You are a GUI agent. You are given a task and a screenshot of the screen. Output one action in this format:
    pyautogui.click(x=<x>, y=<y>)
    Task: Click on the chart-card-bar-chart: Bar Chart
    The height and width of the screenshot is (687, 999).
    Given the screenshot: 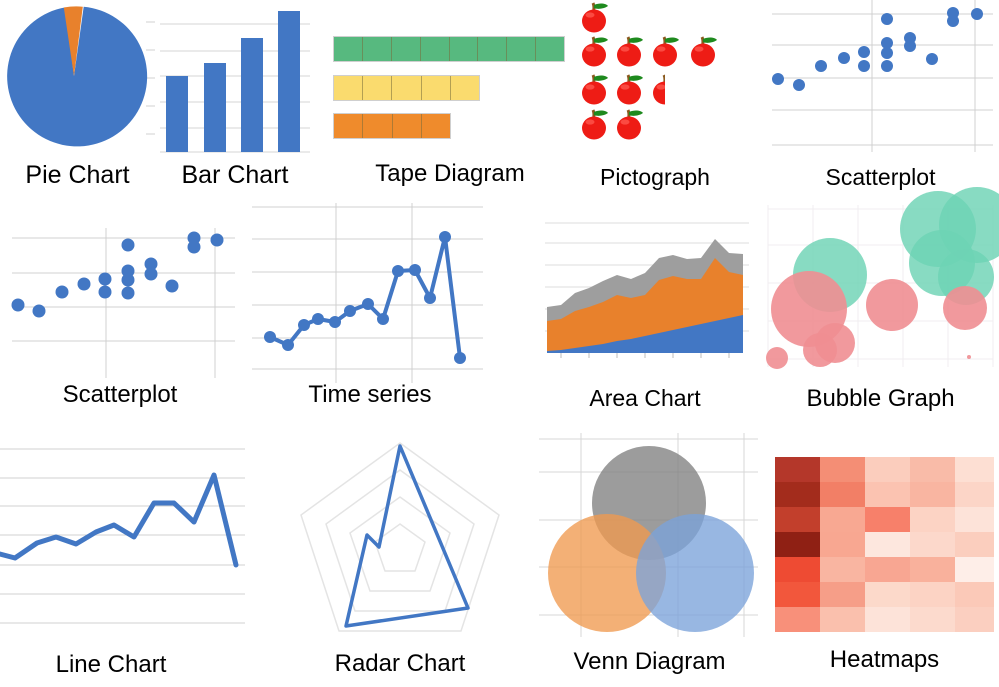 What is the action you would take?
    pyautogui.click(x=235, y=95)
    